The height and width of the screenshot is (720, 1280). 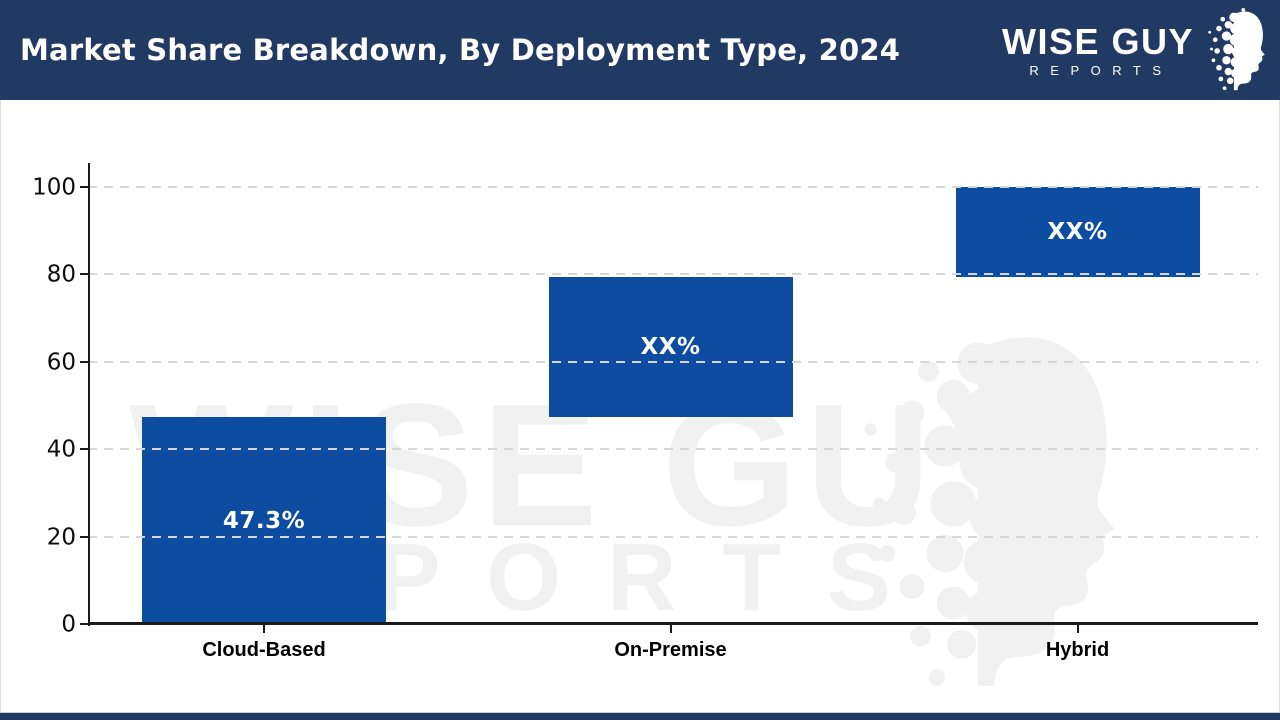 What do you see at coordinates (68, 624) in the screenshot?
I see `y-tick-label: 0` at bounding box center [68, 624].